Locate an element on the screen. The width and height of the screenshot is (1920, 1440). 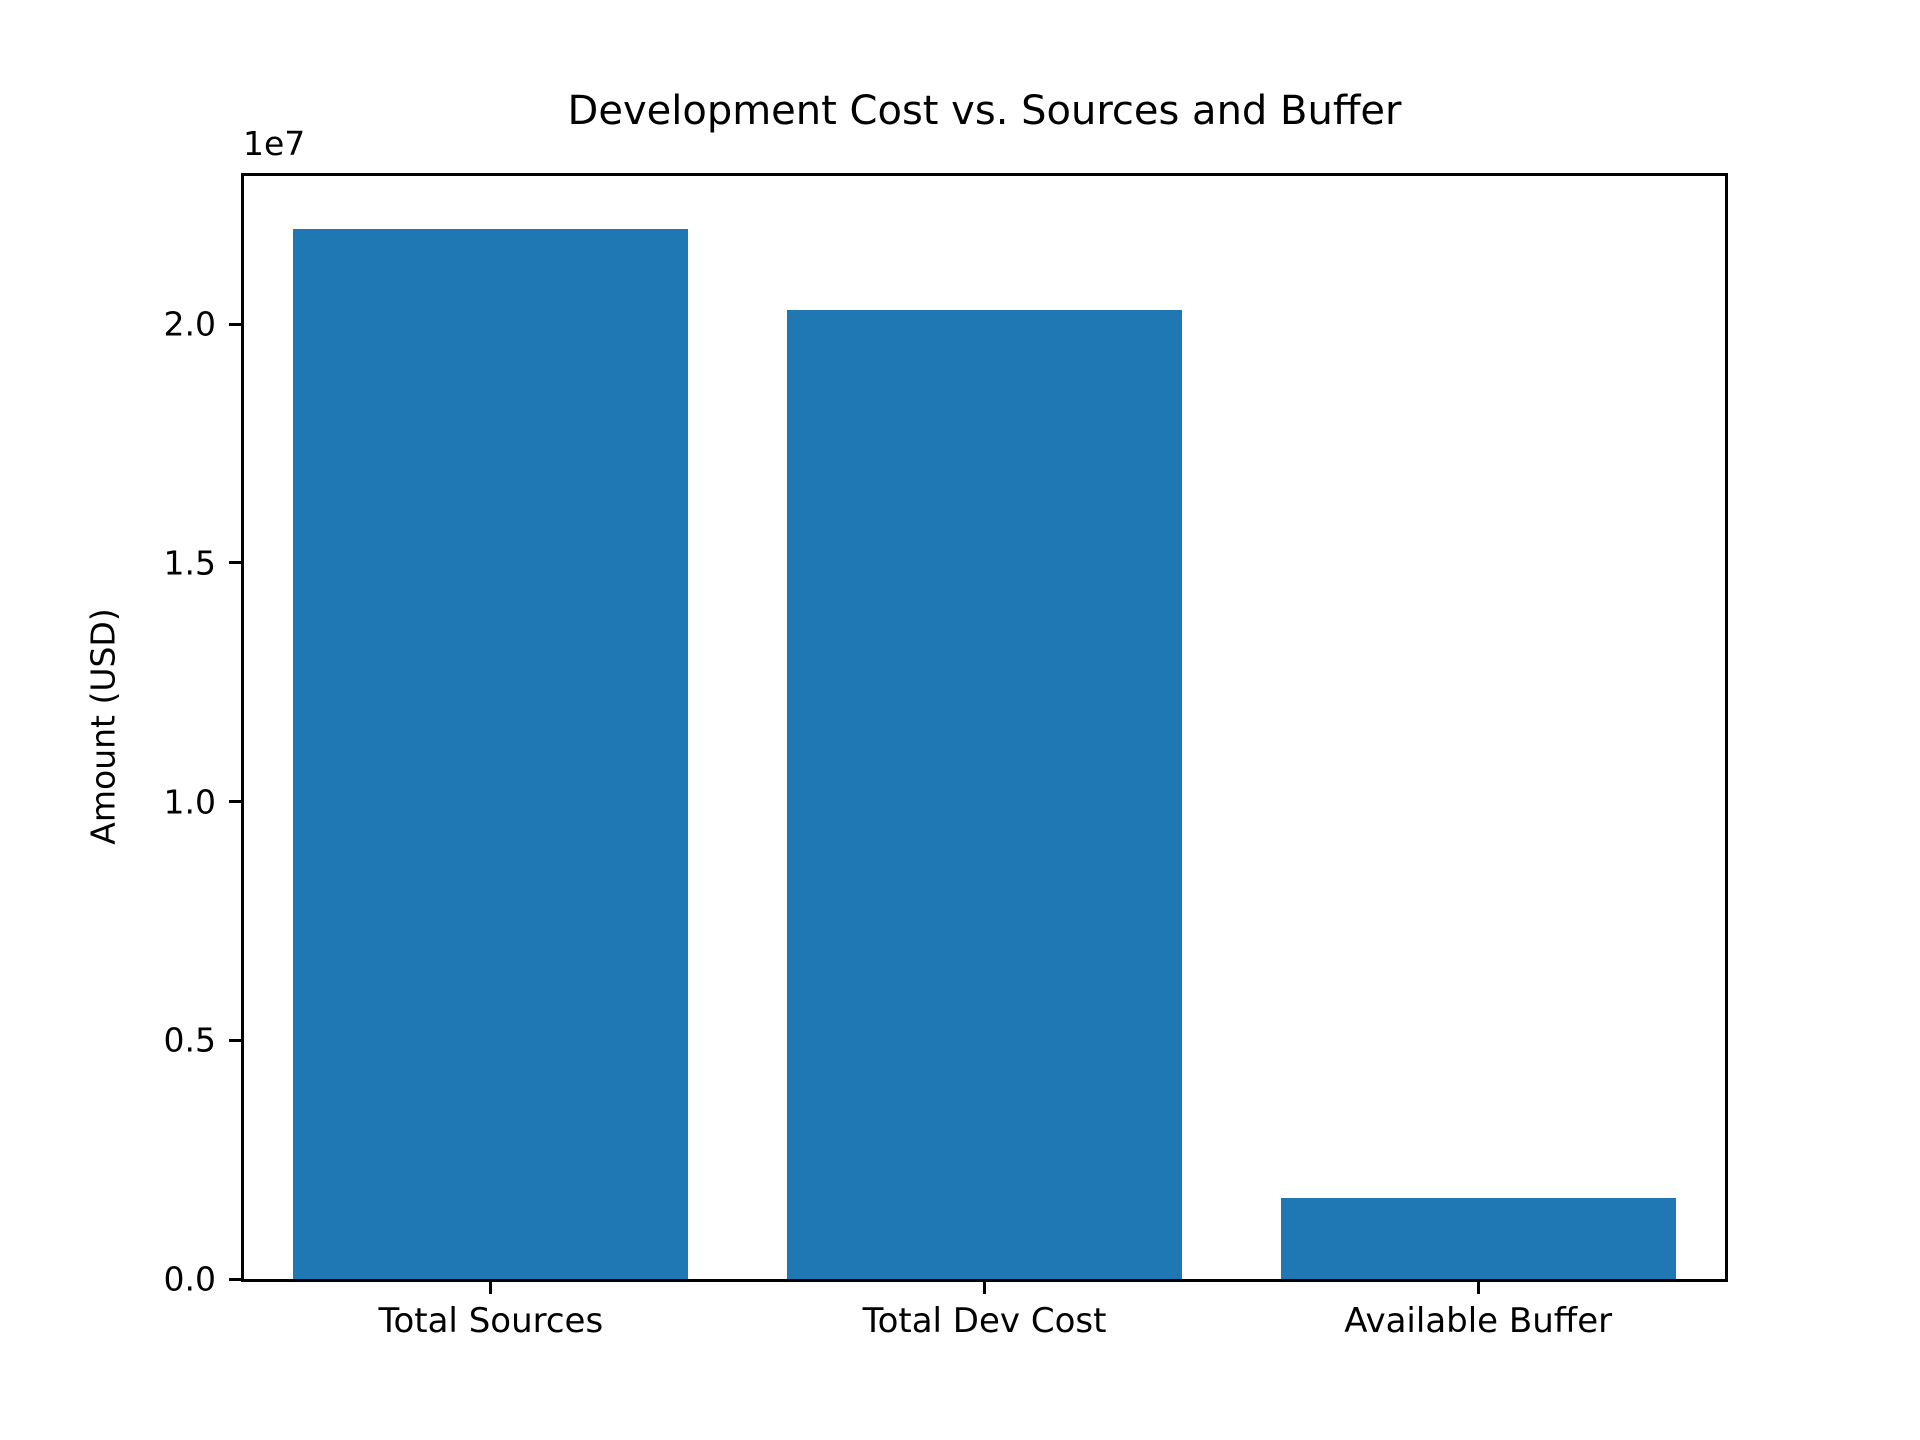
y-tick-mark-0.0 is located at coordinates (235, 1279).